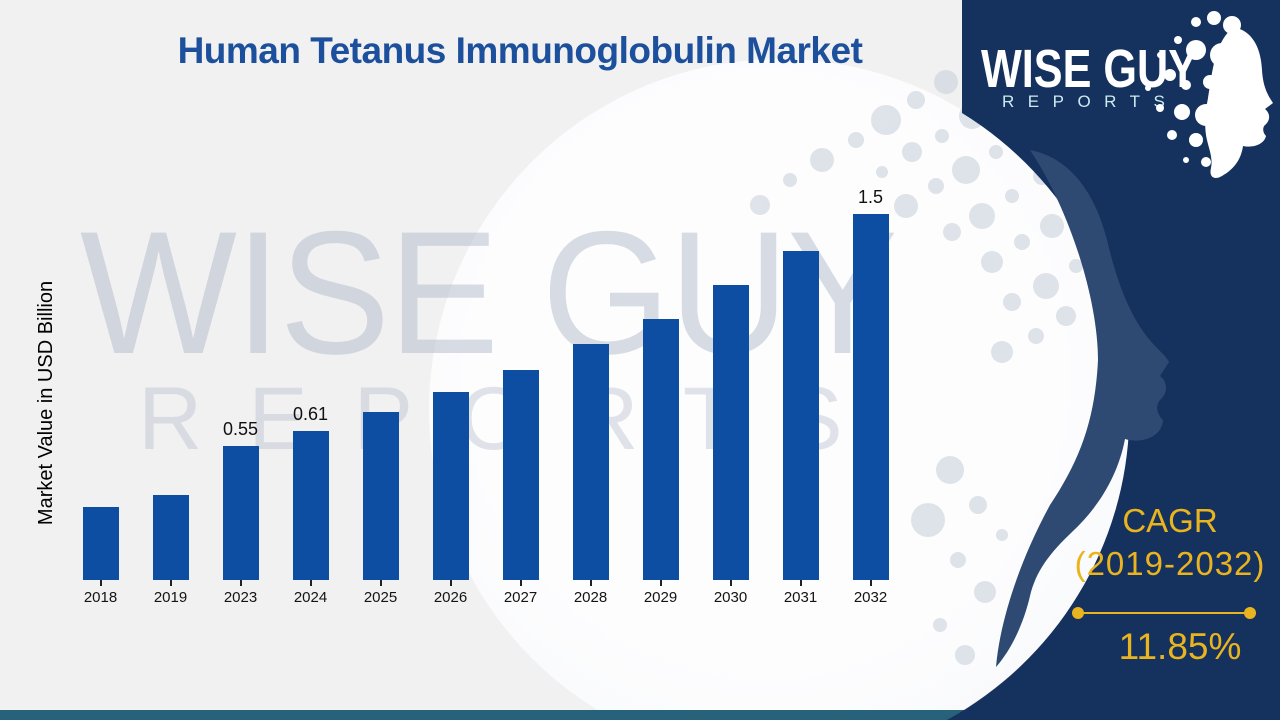  I want to click on x-tick-2025, so click(380, 583).